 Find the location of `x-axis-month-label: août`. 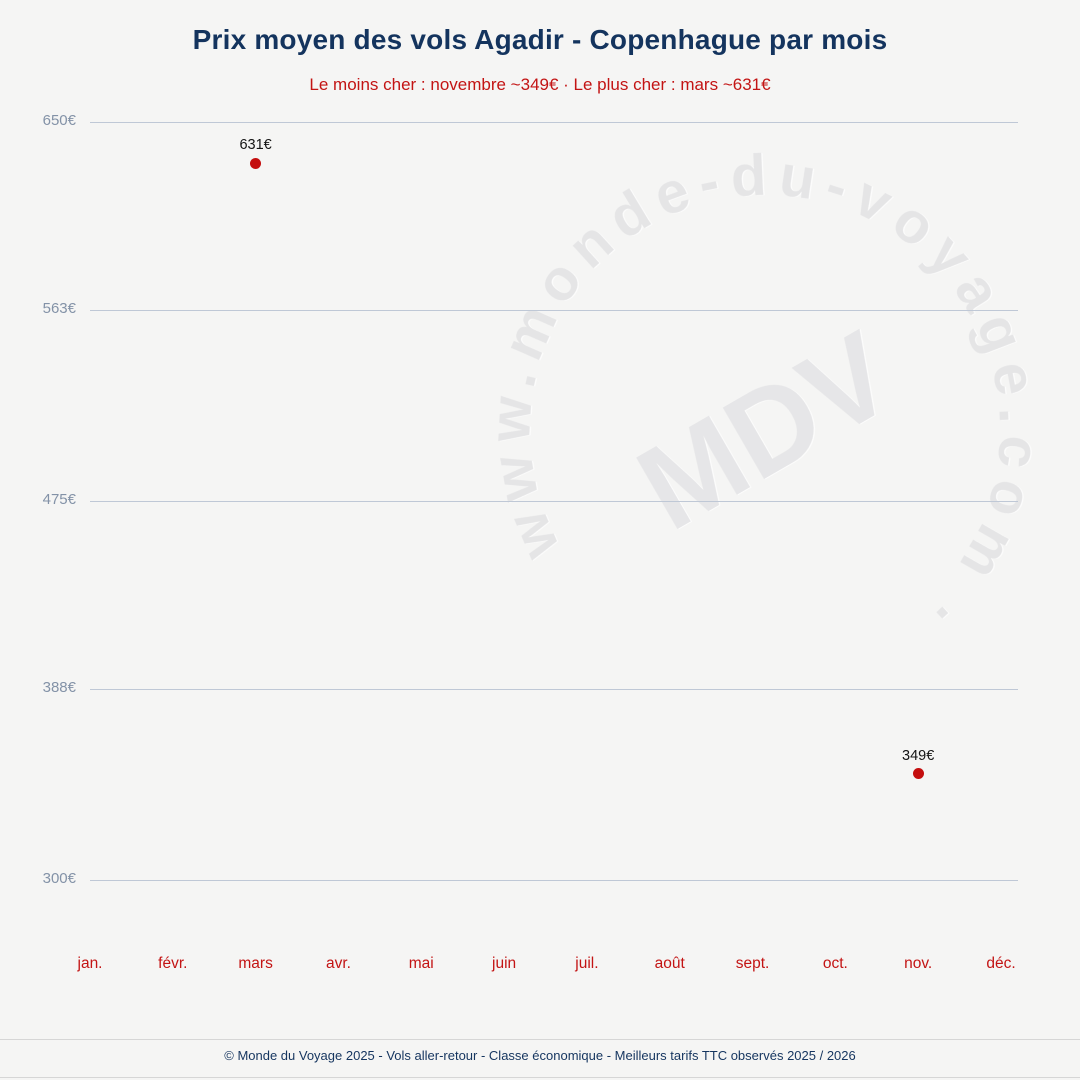

x-axis-month-label: août is located at coordinates (669, 963).